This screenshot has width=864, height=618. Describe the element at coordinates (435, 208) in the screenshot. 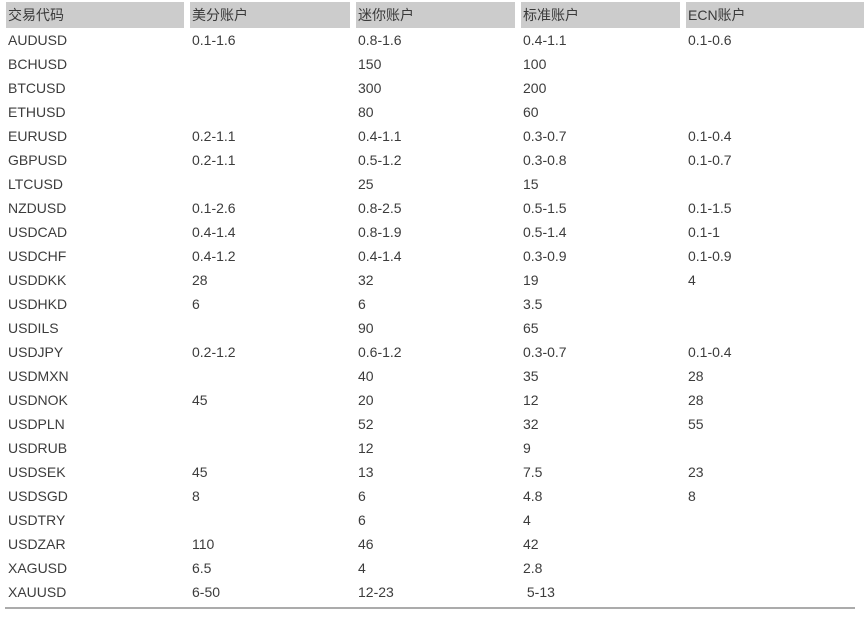

I see `cell-mini: 0.8-2.5` at that location.